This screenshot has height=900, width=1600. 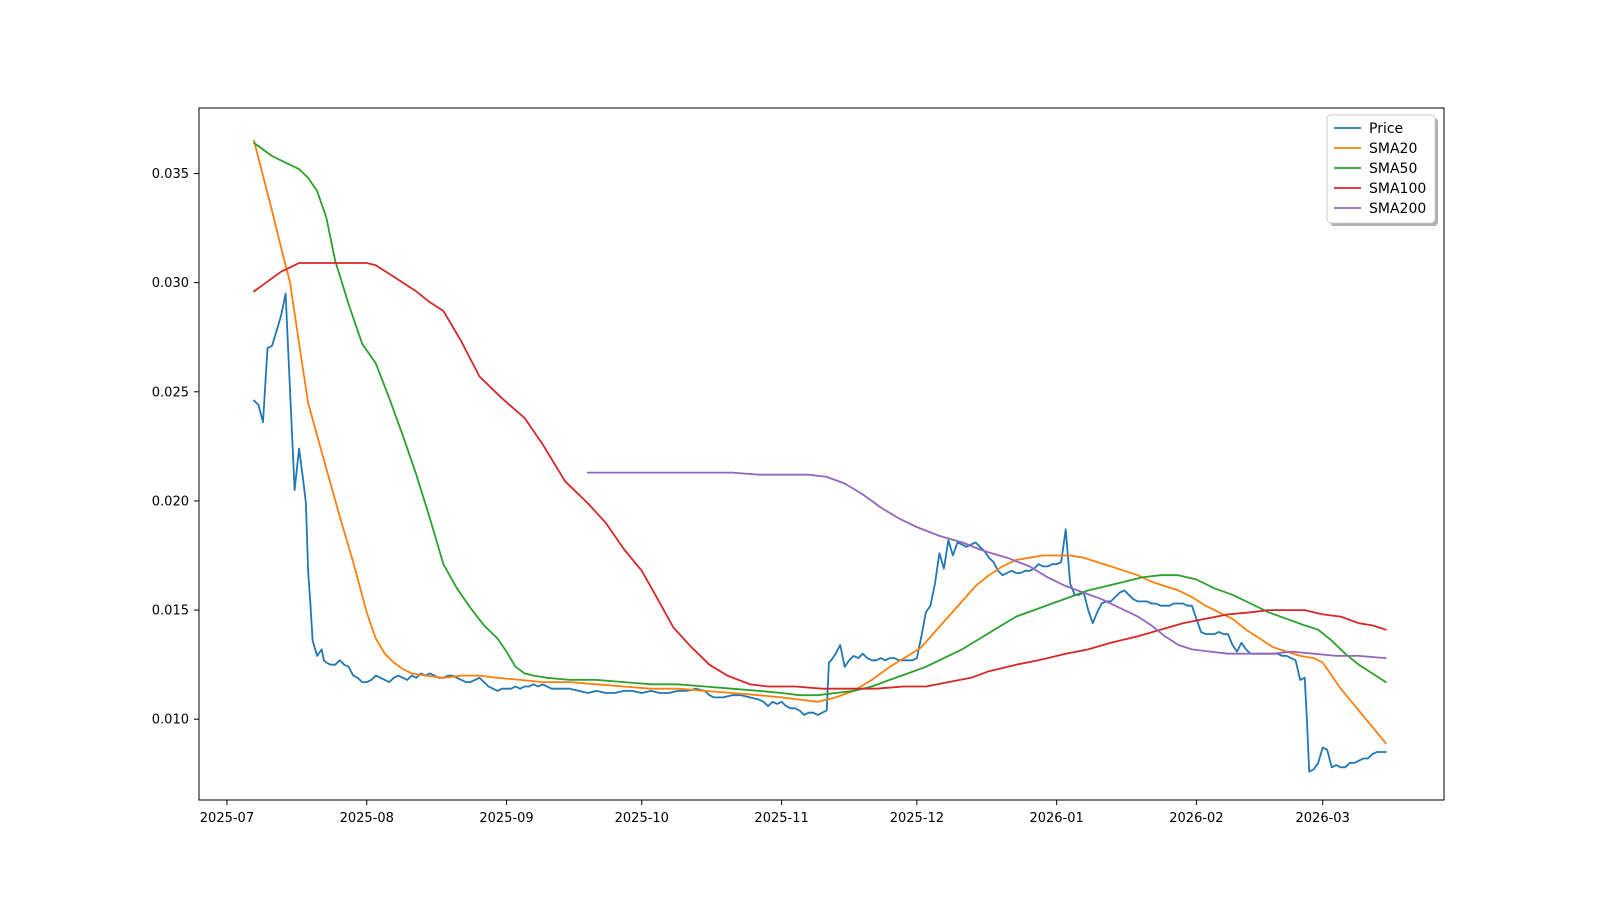 What do you see at coordinates (781, 818) in the screenshot?
I see `x-tick-label: 2025-11` at bounding box center [781, 818].